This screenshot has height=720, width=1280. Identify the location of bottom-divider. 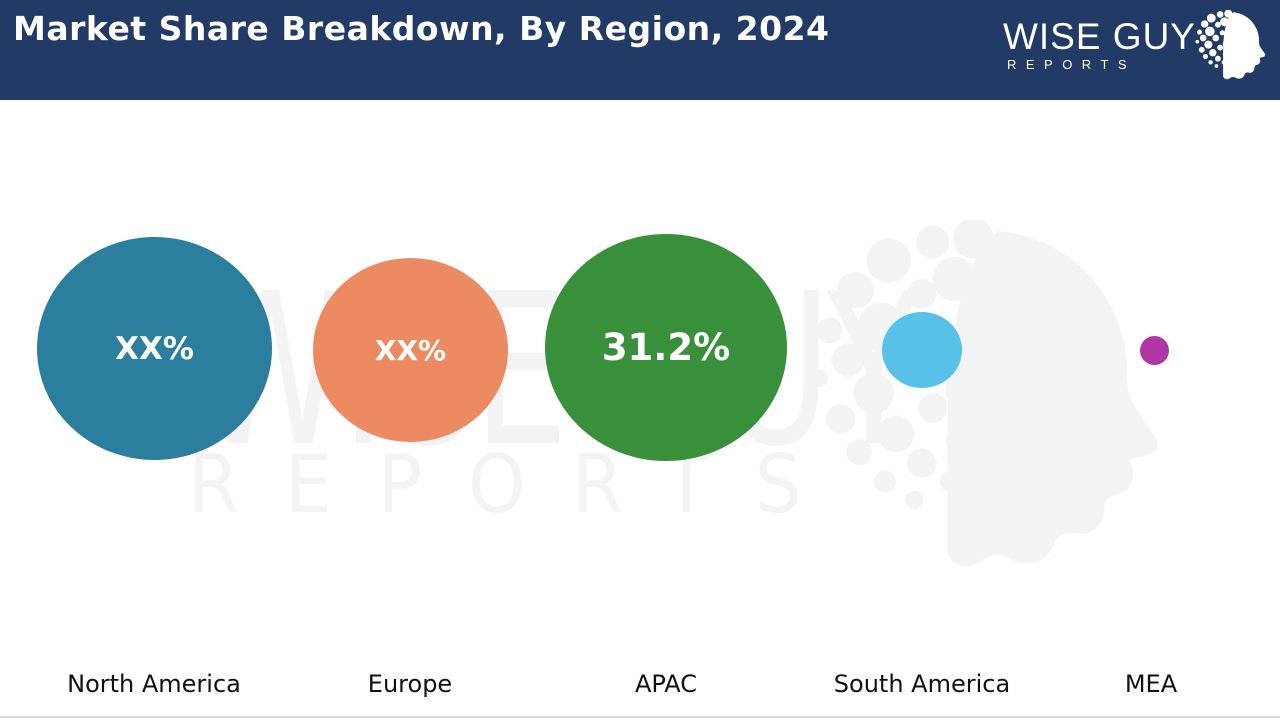
(640, 717).